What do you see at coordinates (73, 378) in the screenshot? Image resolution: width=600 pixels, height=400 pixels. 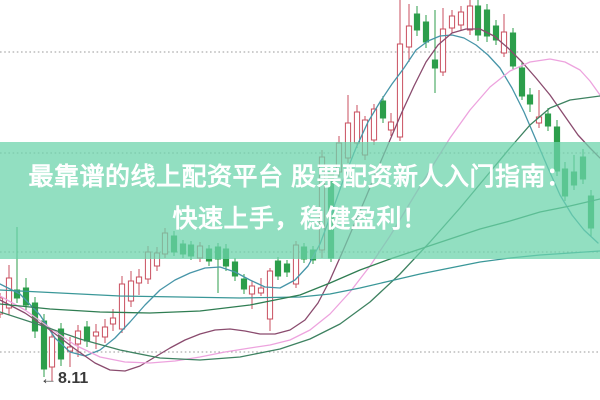 I see `low-price-value: 8.11` at bounding box center [73, 378].